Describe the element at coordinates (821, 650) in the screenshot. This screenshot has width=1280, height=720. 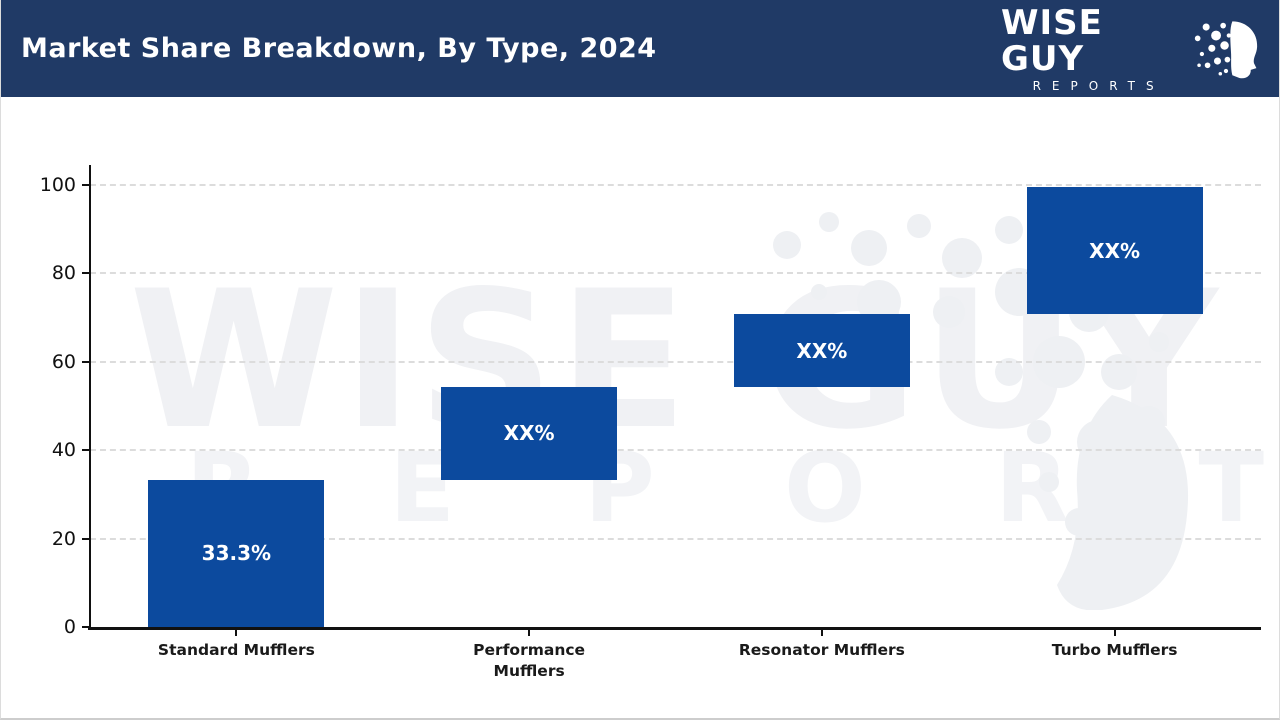
I see `x-category-label-3: Resonator Mufflers` at that location.